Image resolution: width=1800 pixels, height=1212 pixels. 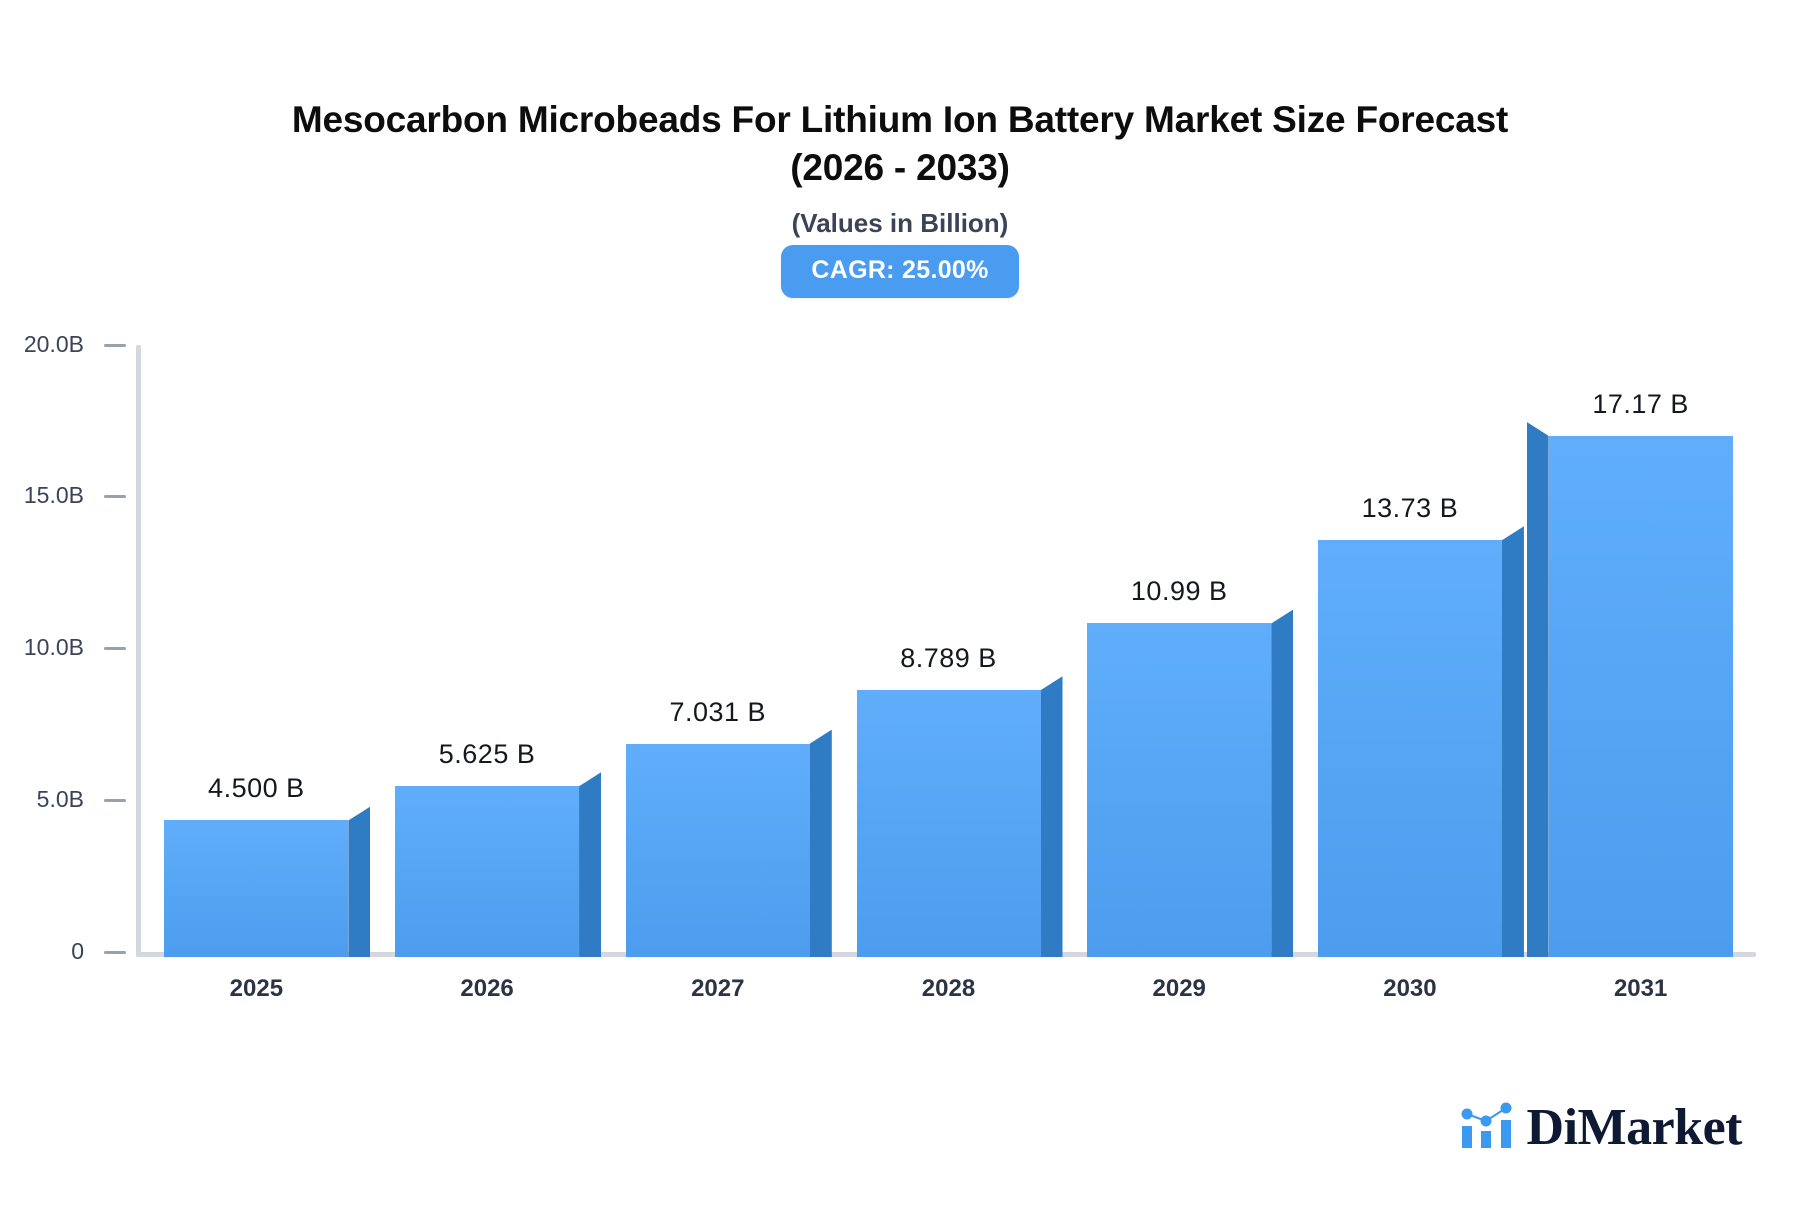 I want to click on bar-value-label: 8.789 B, so click(x=948, y=658).